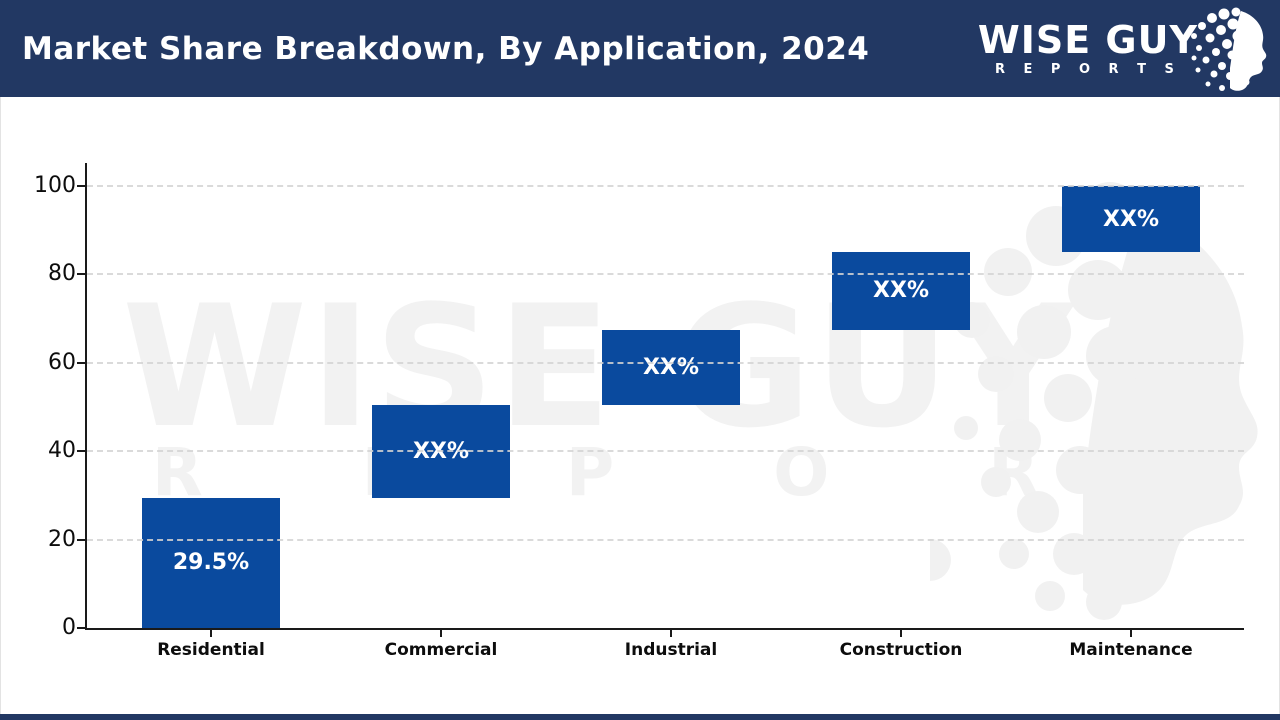  What do you see at coordinates (55, 185) in the screenshot?
I see `y-tick-label-100: 100` at bounding box center [55, 185].